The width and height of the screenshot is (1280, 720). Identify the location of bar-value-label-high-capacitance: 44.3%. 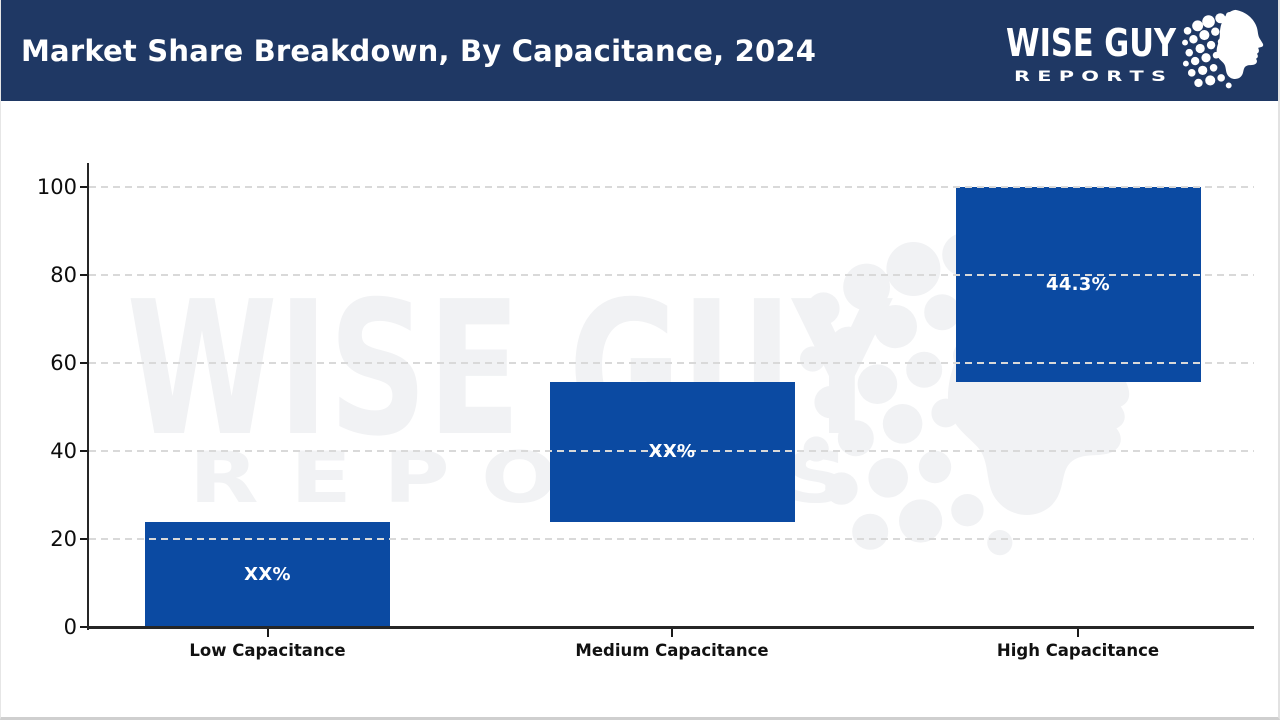
(1078, 284).